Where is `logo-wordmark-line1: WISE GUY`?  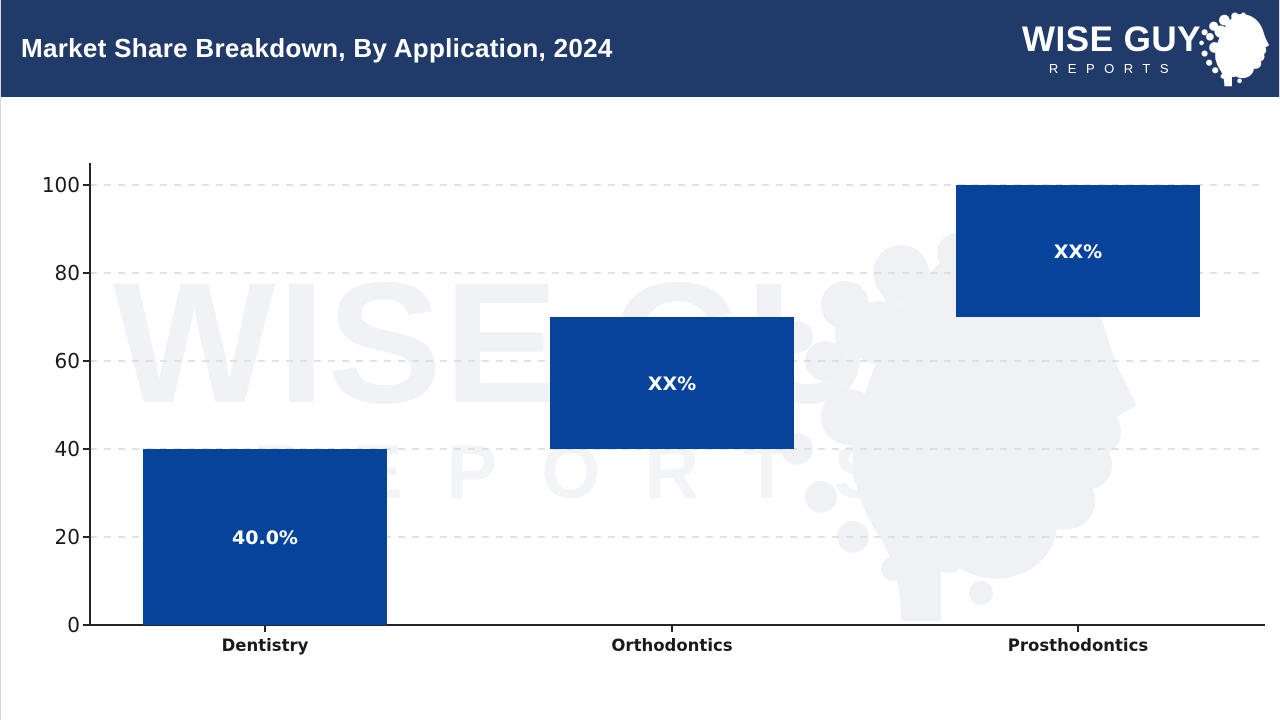
logo-wordmark-line1: WISE GUY is located at coordinates (1111, 39).